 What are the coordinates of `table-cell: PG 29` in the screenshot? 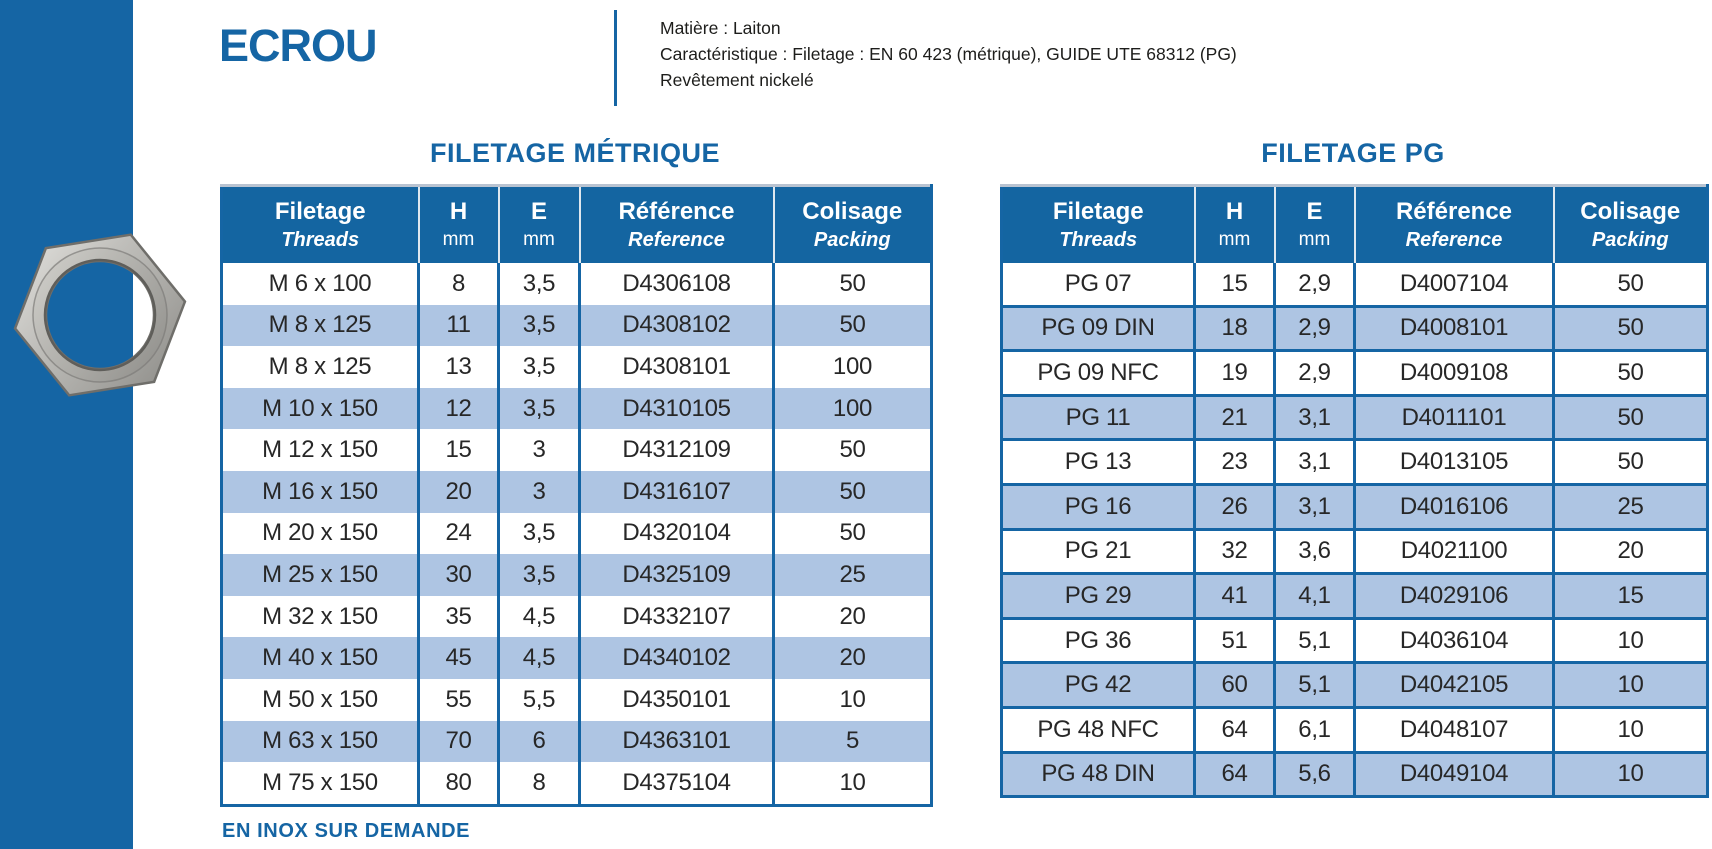 It's located at (1098, 595).